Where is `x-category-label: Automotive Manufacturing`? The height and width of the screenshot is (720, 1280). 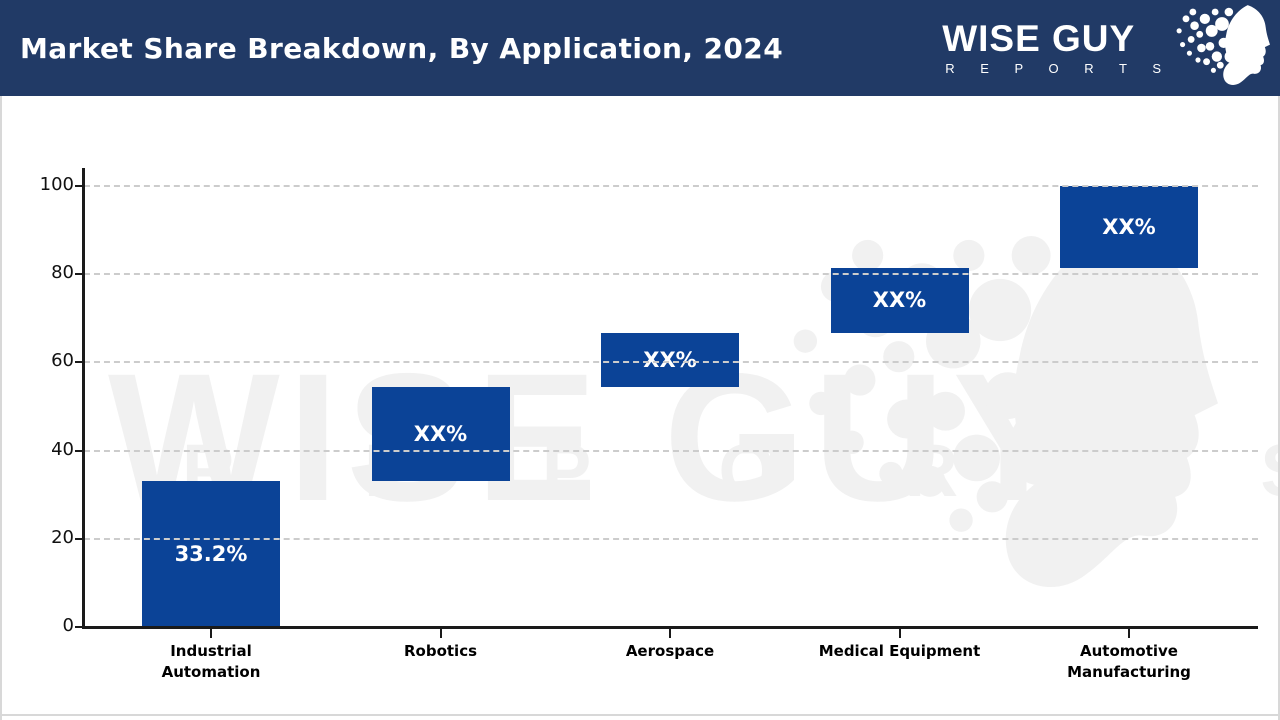 x-category-label: Automotive Manufacturing is located at coordinates (1129, 661).